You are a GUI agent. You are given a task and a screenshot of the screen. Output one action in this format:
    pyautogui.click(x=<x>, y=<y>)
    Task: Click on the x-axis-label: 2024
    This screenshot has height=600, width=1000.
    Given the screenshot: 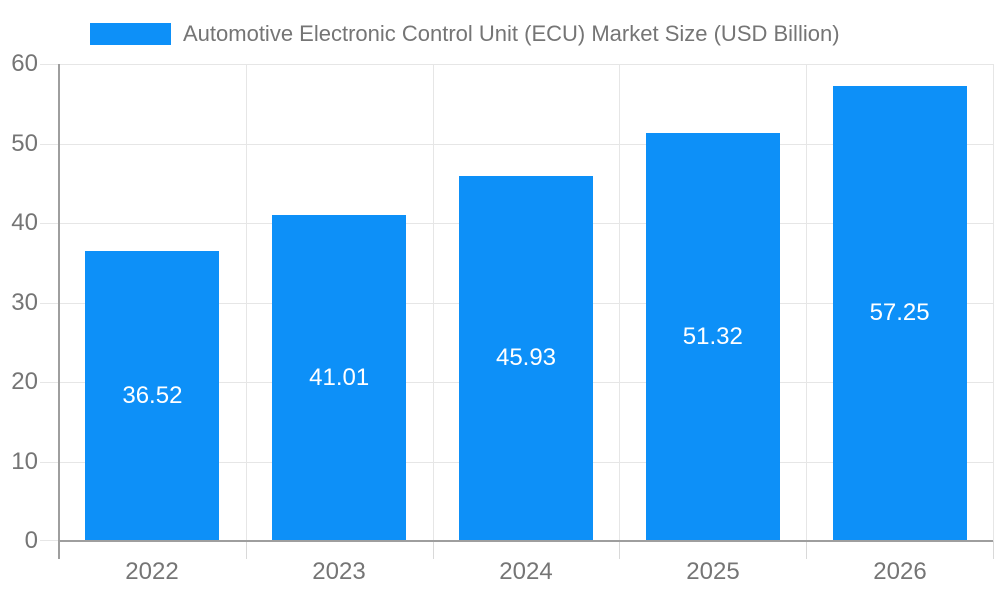 What is the action you would take?
    pyautogui.click(x=526, y=571)
    